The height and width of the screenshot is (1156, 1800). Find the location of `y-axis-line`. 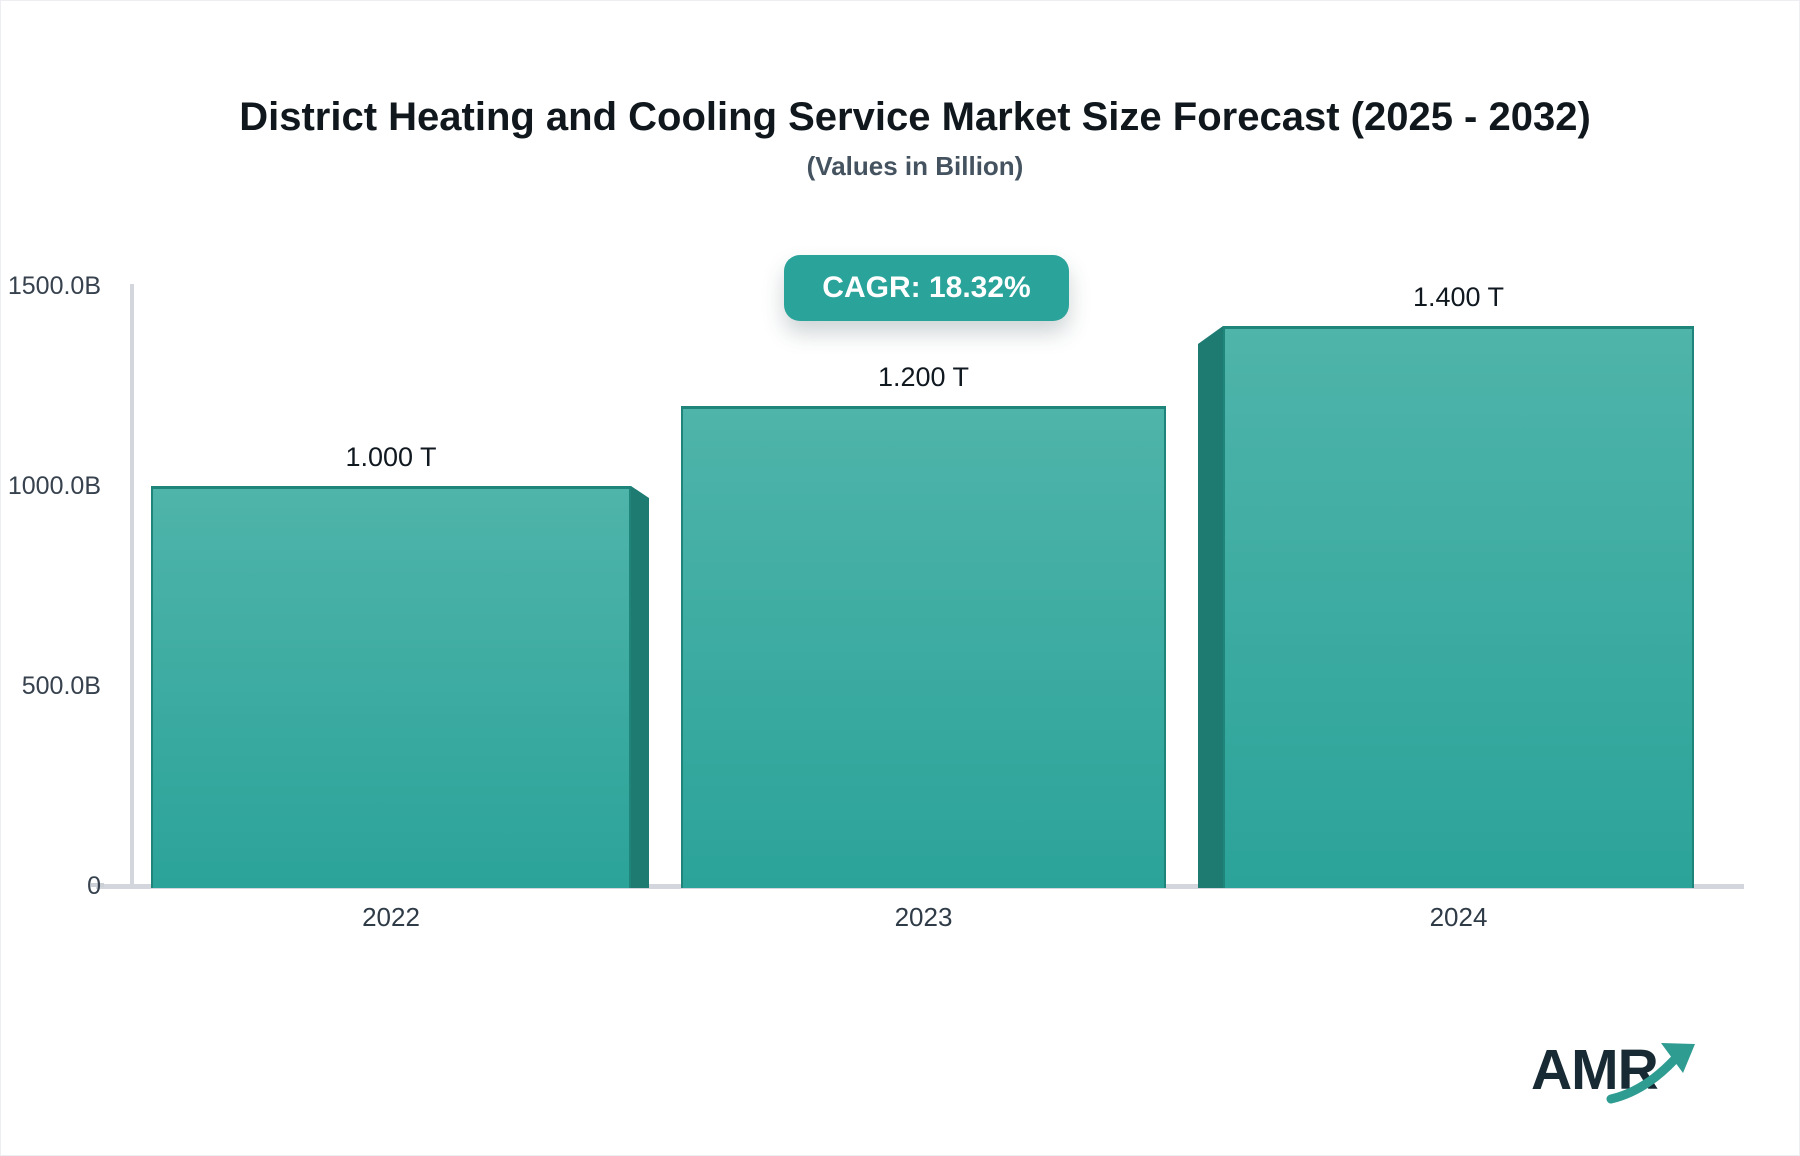

y-axis-line is located at coordinates (132, 586).